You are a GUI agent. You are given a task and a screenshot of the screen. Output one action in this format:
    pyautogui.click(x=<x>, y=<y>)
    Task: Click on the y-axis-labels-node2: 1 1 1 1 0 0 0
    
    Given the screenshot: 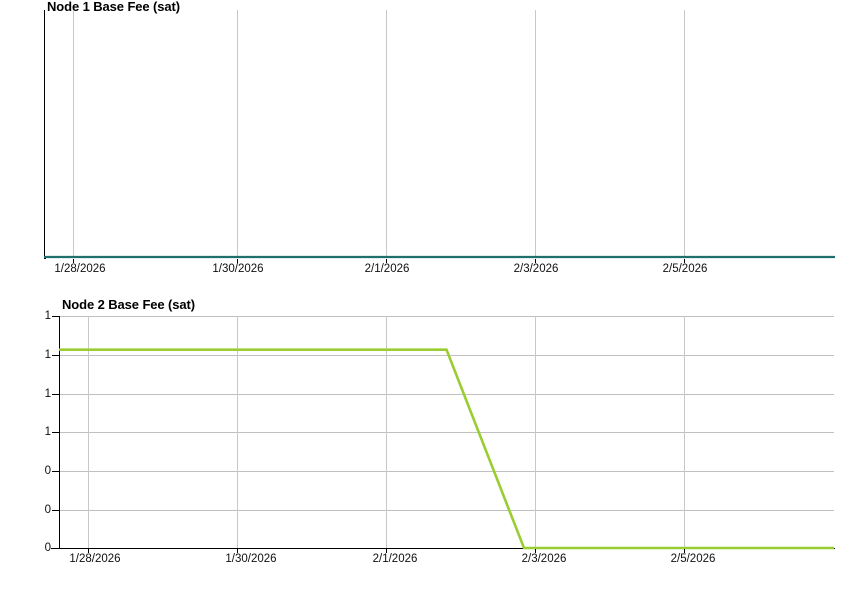 What is the action you would take?
    pyautogui.click(x=44, y=432)
    